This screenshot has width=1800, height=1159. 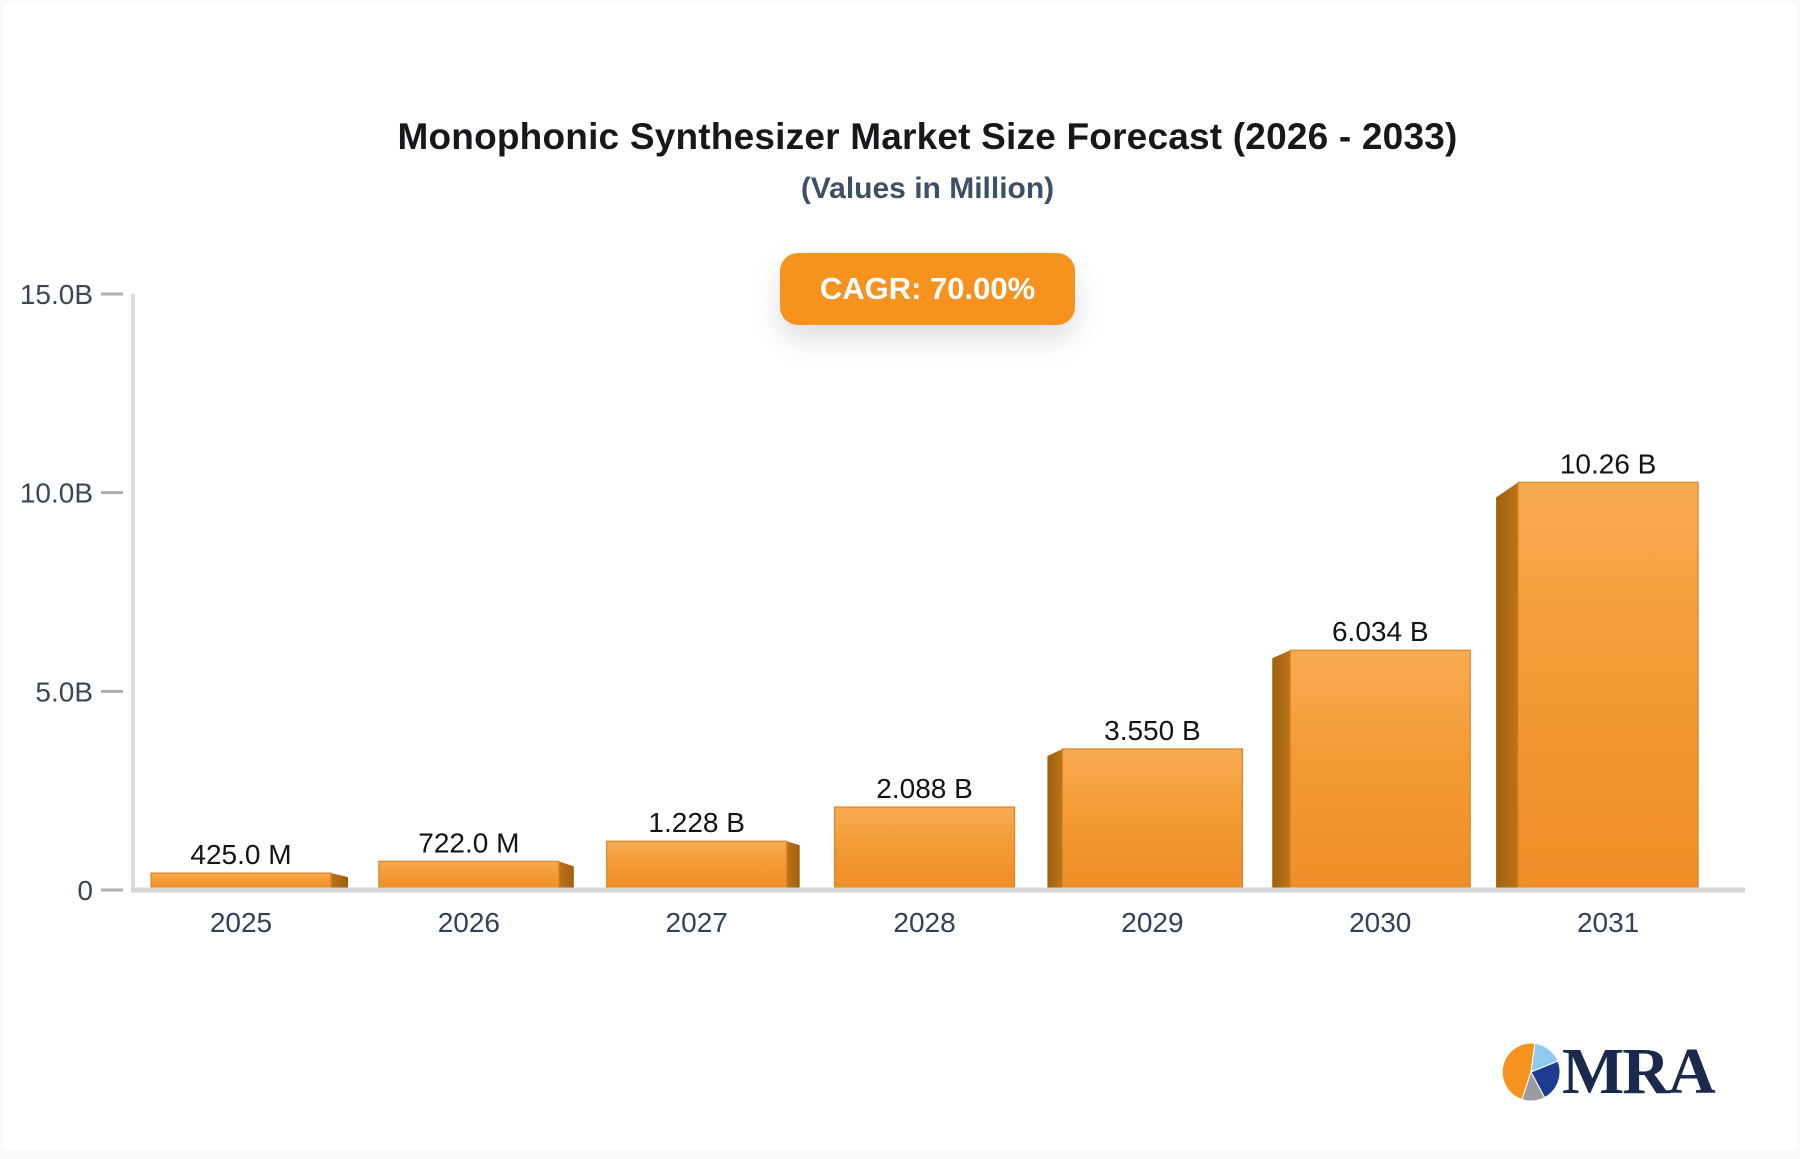 I want to click on y-tick-label-0: 0, so click(x=85, y=890).